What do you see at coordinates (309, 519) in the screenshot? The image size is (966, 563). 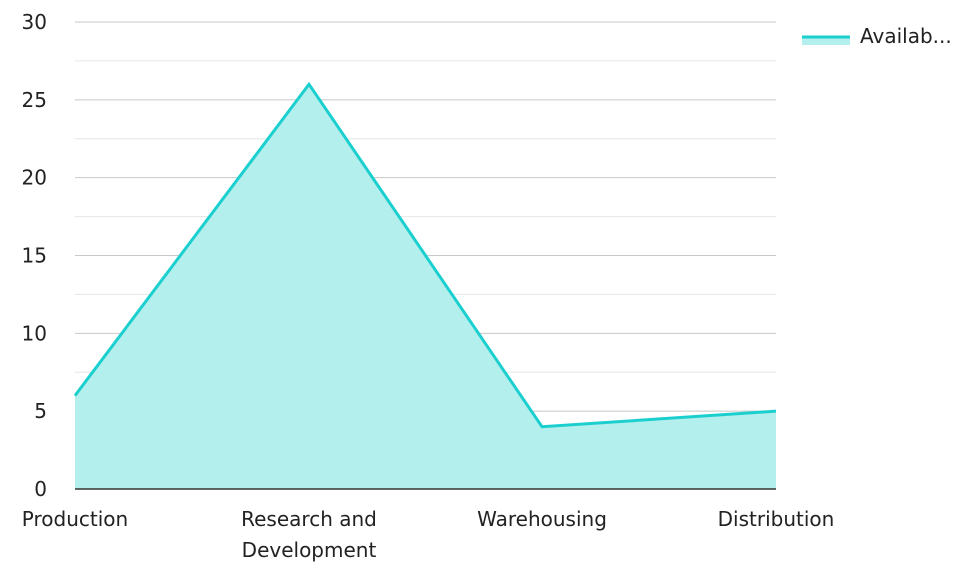 I see `x-tick-label-line: Research and` at bounding box center [309, 519].